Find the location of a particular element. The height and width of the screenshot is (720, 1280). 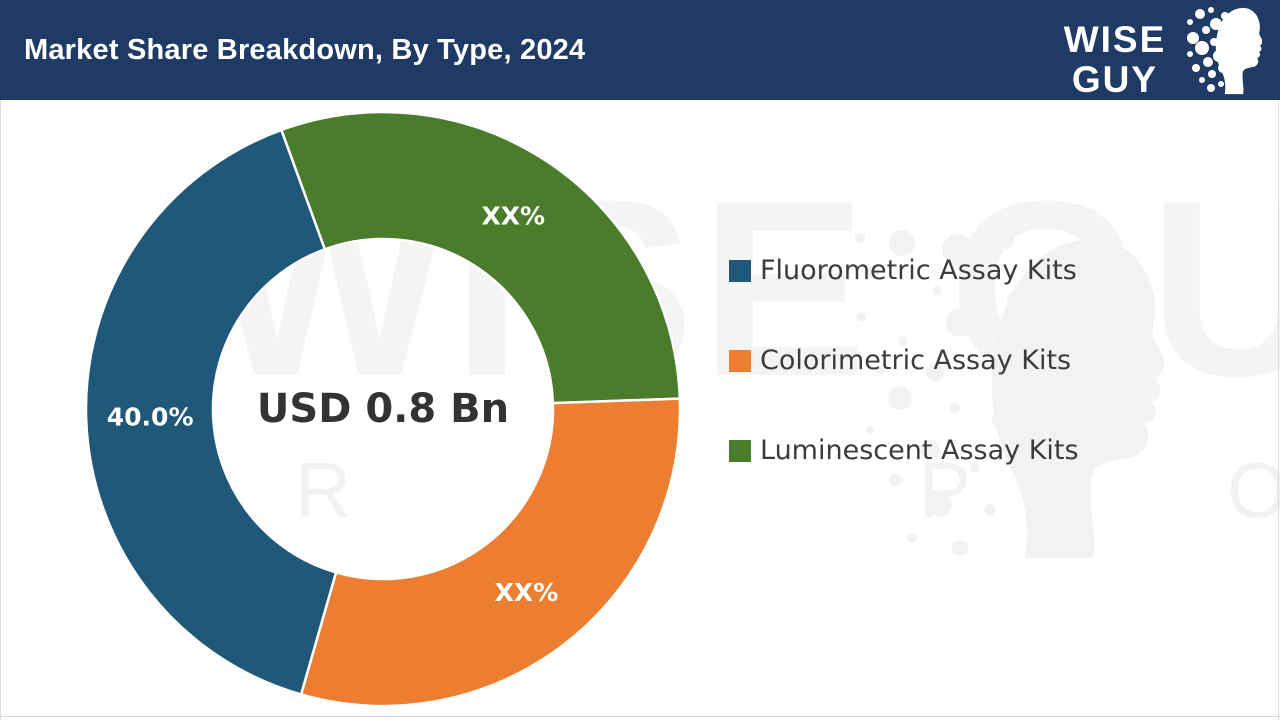

legend-item-colorimetric: Colorimetric Assay Kits is located at coordinates (904, 361).